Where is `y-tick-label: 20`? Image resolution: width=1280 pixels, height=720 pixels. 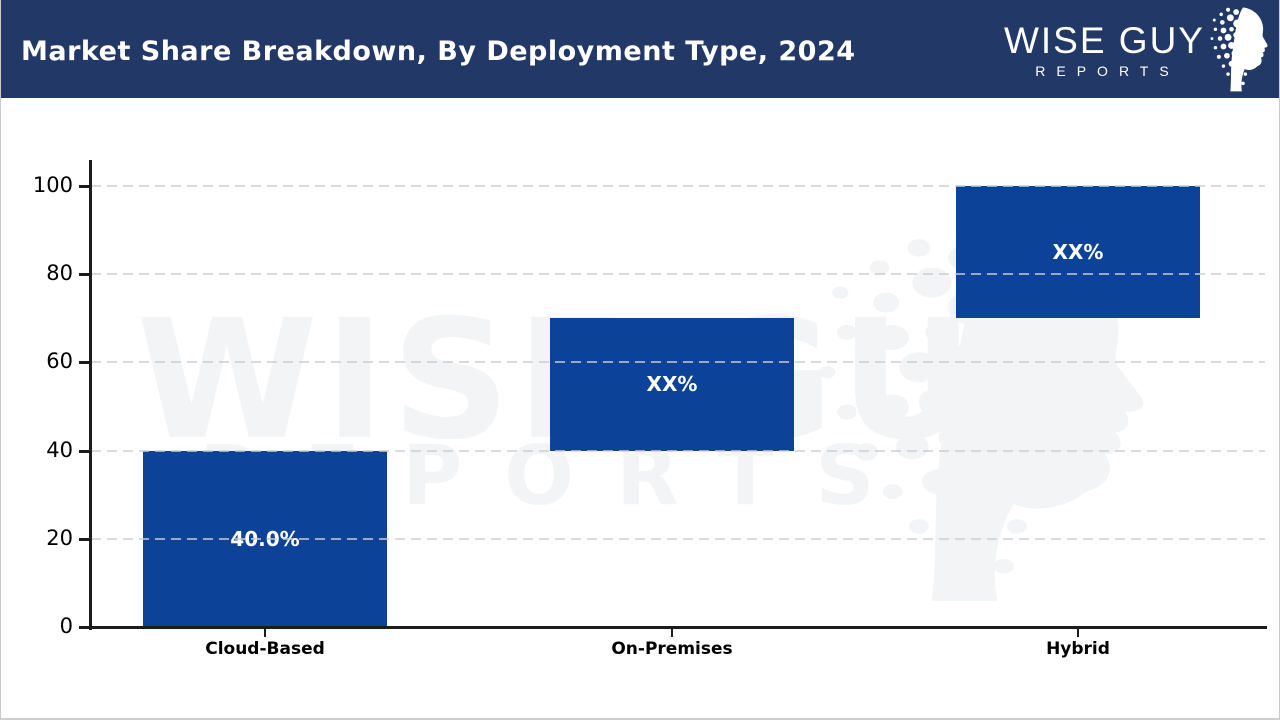 y-tick-label: 20 is located at coordinates (59, 537).